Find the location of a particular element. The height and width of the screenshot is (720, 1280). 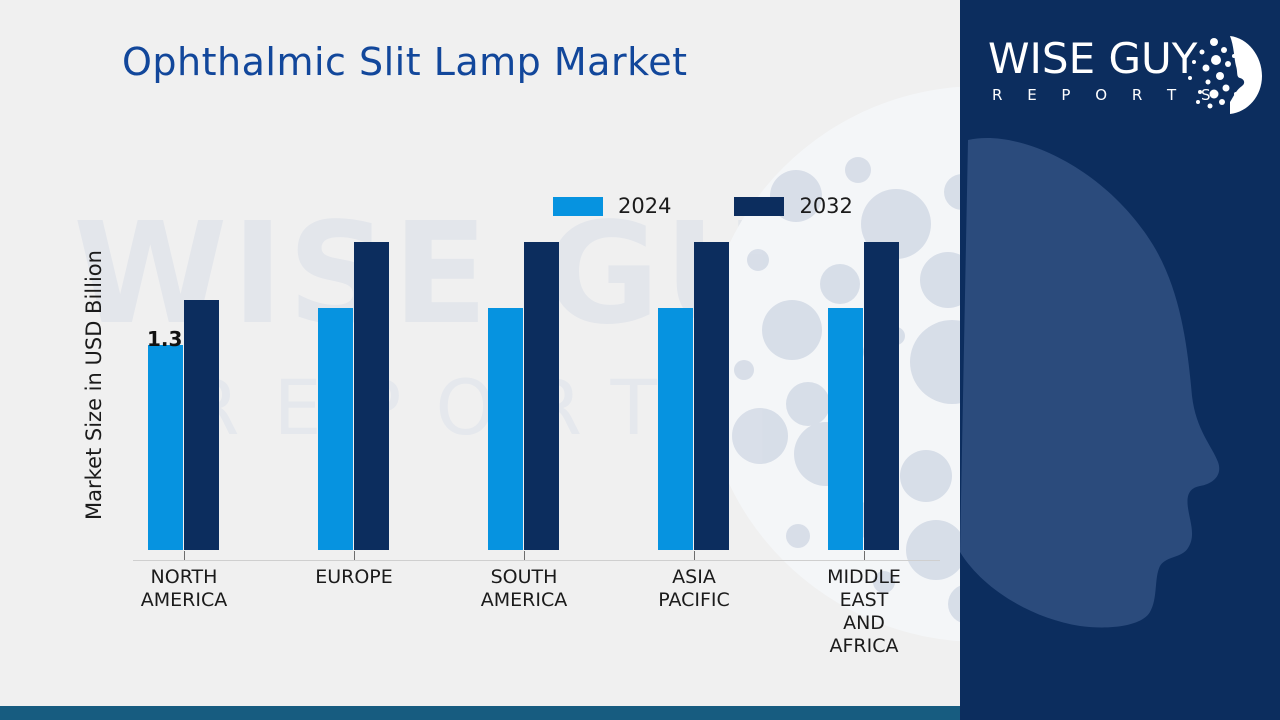

x-axis-label-line: MIDDLE is located at coordinates (864, 577).